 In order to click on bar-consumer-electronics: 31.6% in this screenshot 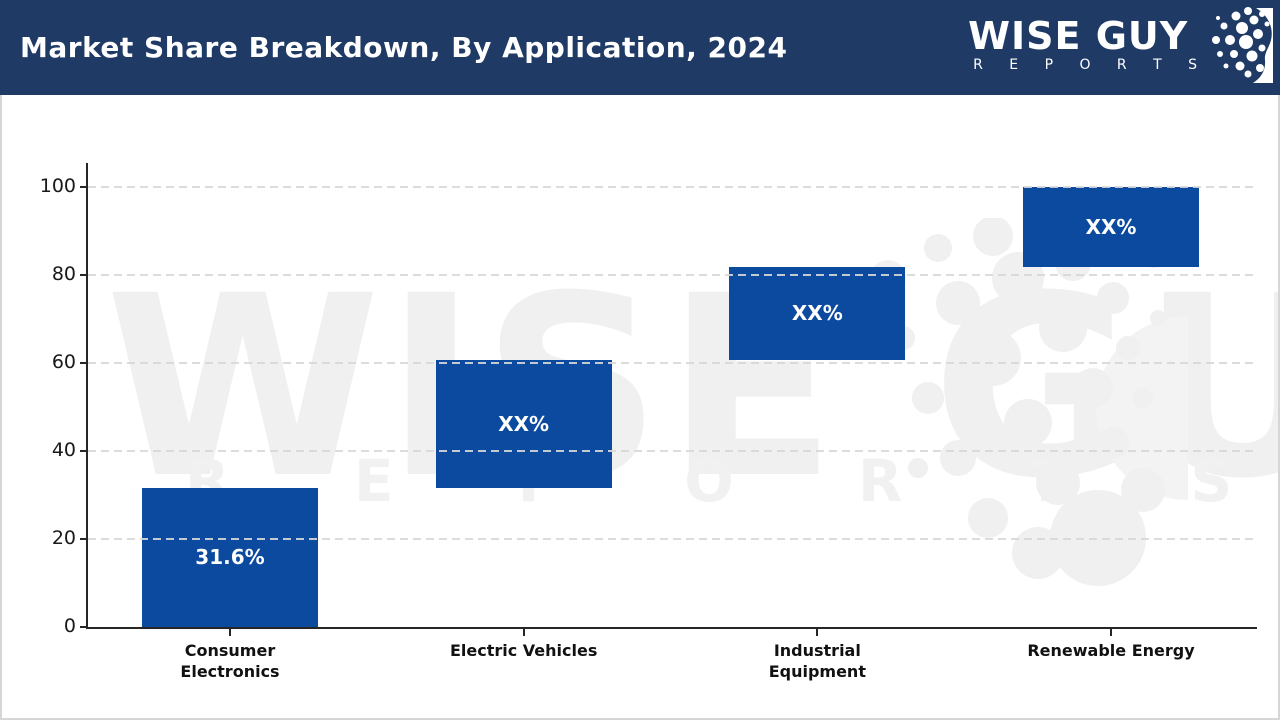, I will do `click(230, 557)`.